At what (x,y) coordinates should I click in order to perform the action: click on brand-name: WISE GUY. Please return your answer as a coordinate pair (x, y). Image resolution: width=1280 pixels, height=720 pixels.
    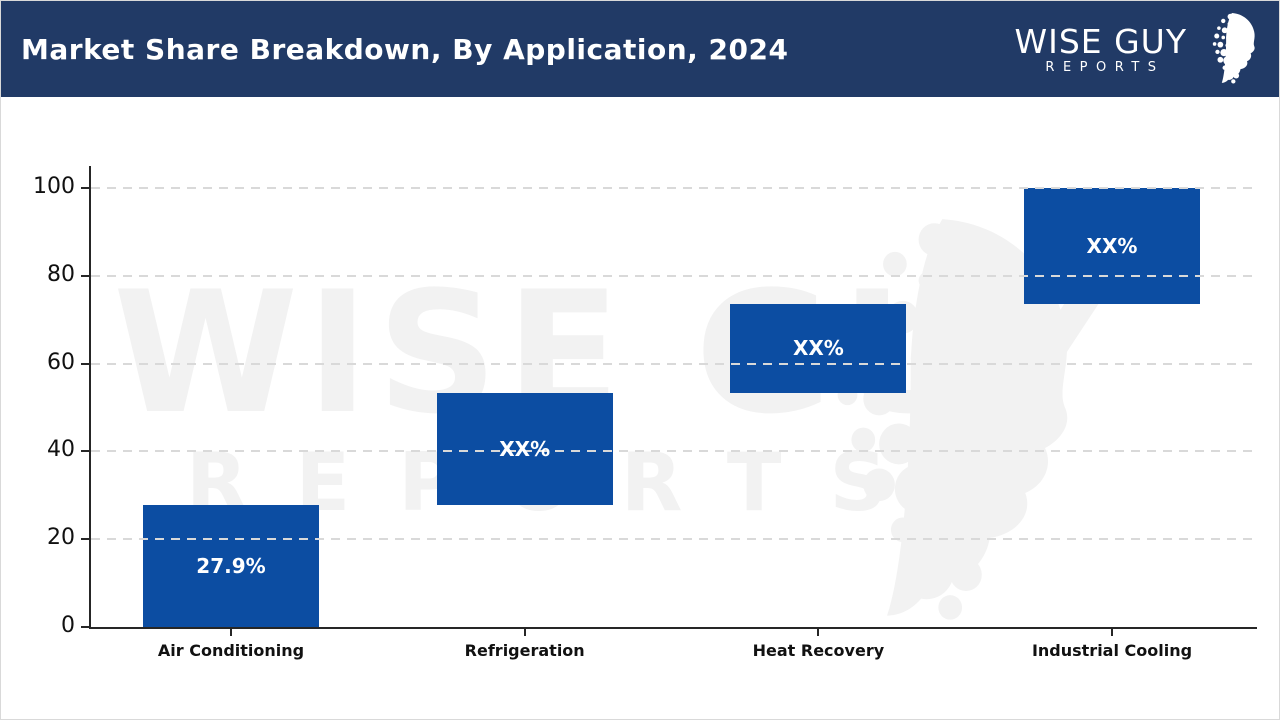
    Looking at the image, I should click on (1100, 41).